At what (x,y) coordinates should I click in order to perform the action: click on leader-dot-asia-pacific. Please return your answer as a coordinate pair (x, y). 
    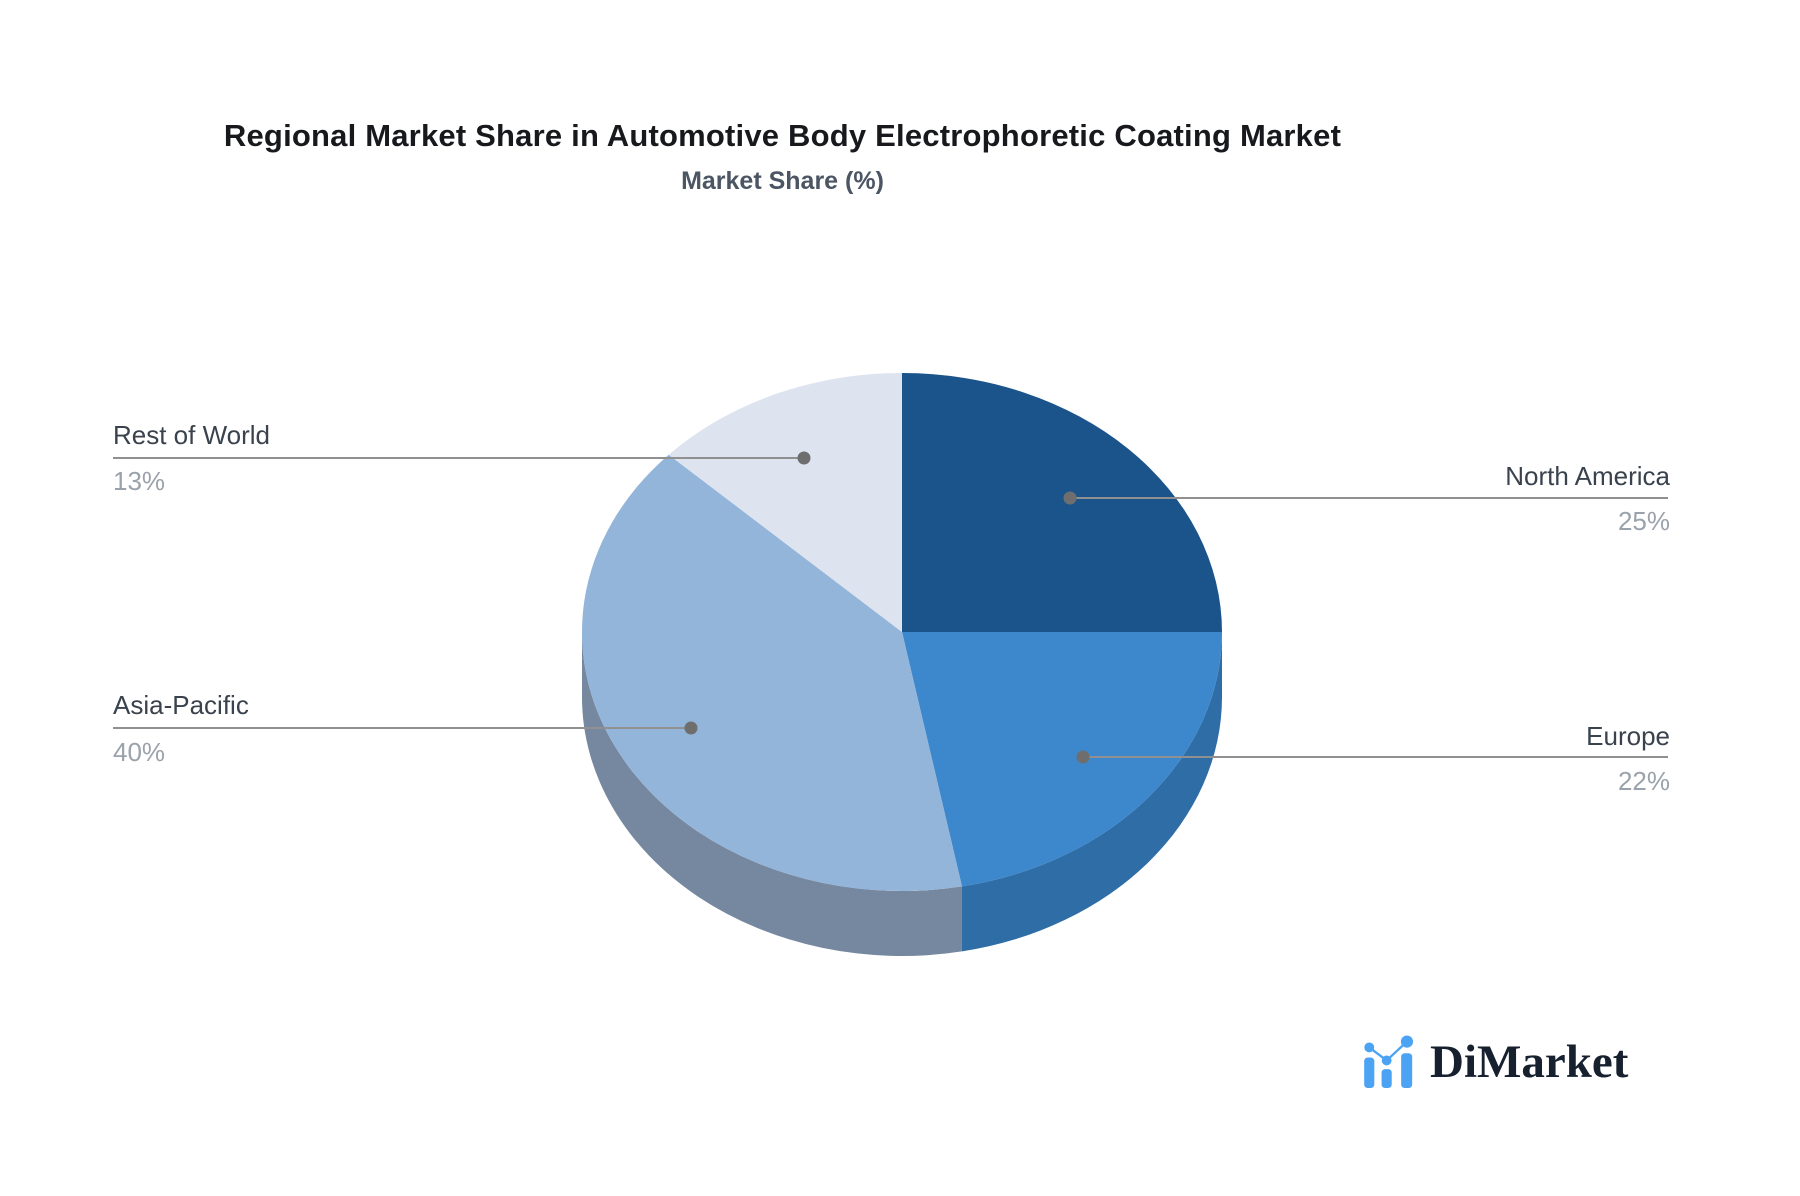
    Looking at the image, I should click on (691, 728).